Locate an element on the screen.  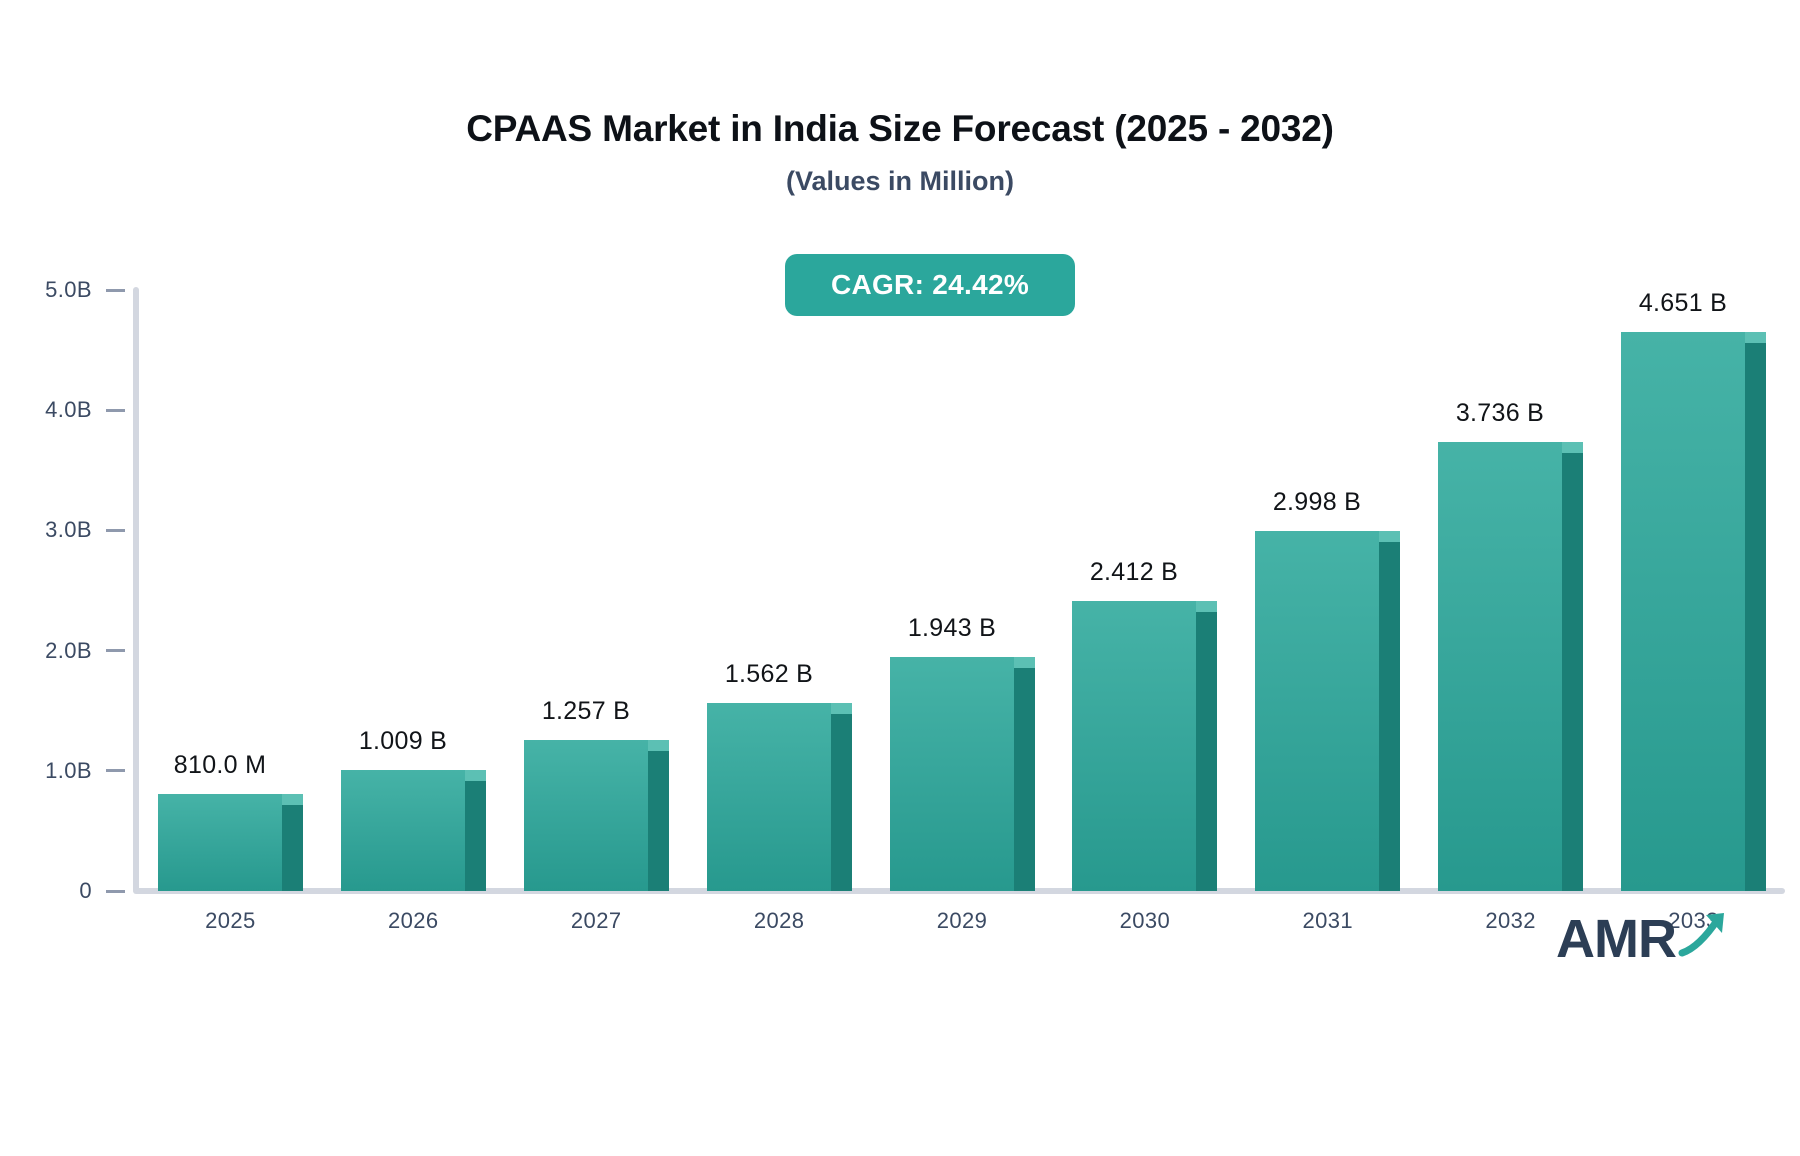
cagr-badge: CAGR: 24.42% is located at coordinates (930, 285).